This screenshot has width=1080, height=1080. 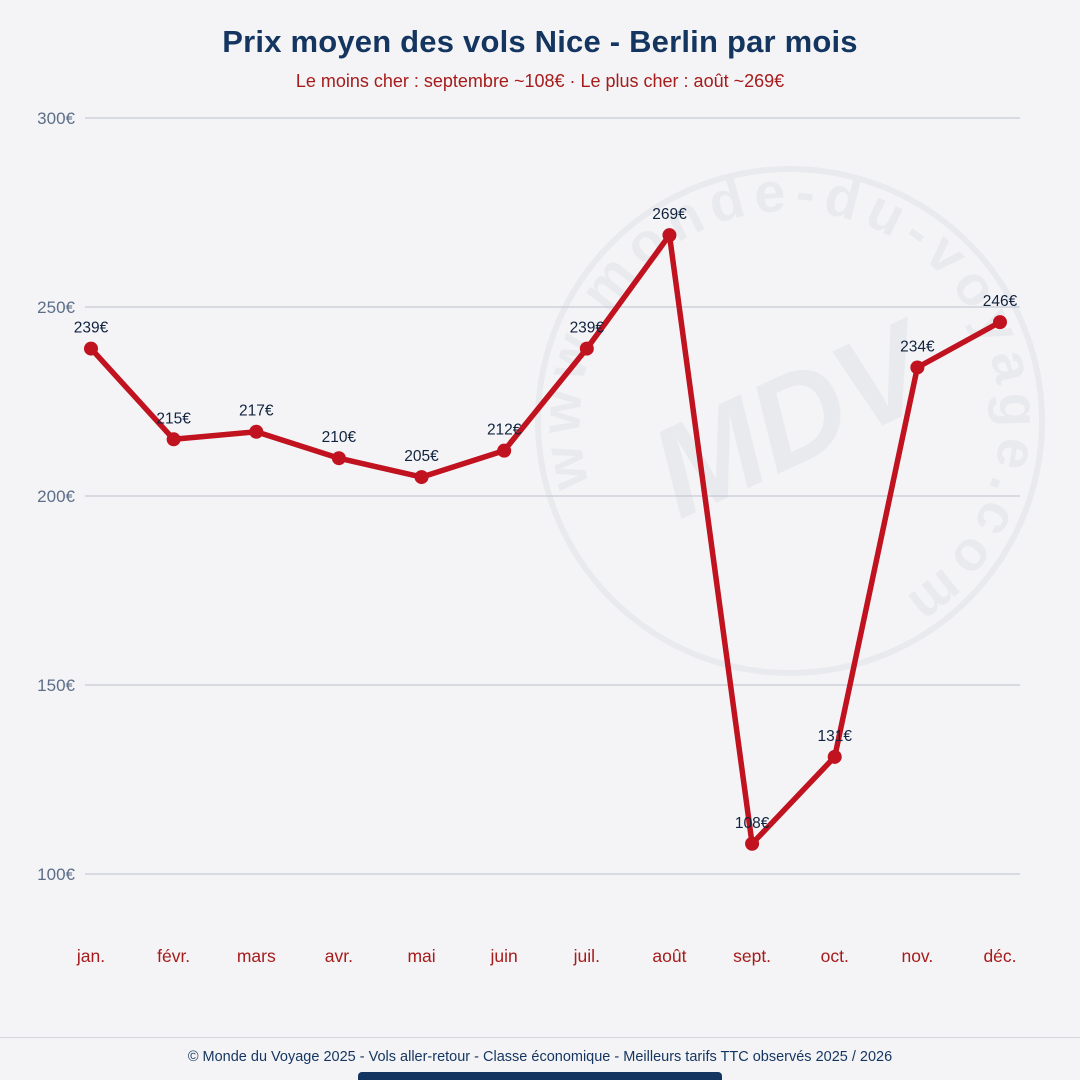 What do you see at coordinates (1000, 301) in the screenshot?
I see `data-point-label: 246€` at bounding box center [1000, 301].